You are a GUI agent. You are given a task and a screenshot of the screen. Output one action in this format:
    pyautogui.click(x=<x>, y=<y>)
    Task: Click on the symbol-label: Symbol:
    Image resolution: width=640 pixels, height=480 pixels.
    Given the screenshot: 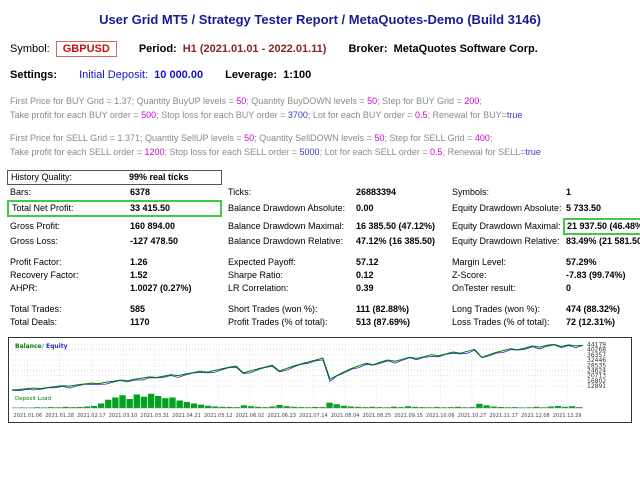 What is the action you would take?
    pyautogui.click(x=30, y=49)
    